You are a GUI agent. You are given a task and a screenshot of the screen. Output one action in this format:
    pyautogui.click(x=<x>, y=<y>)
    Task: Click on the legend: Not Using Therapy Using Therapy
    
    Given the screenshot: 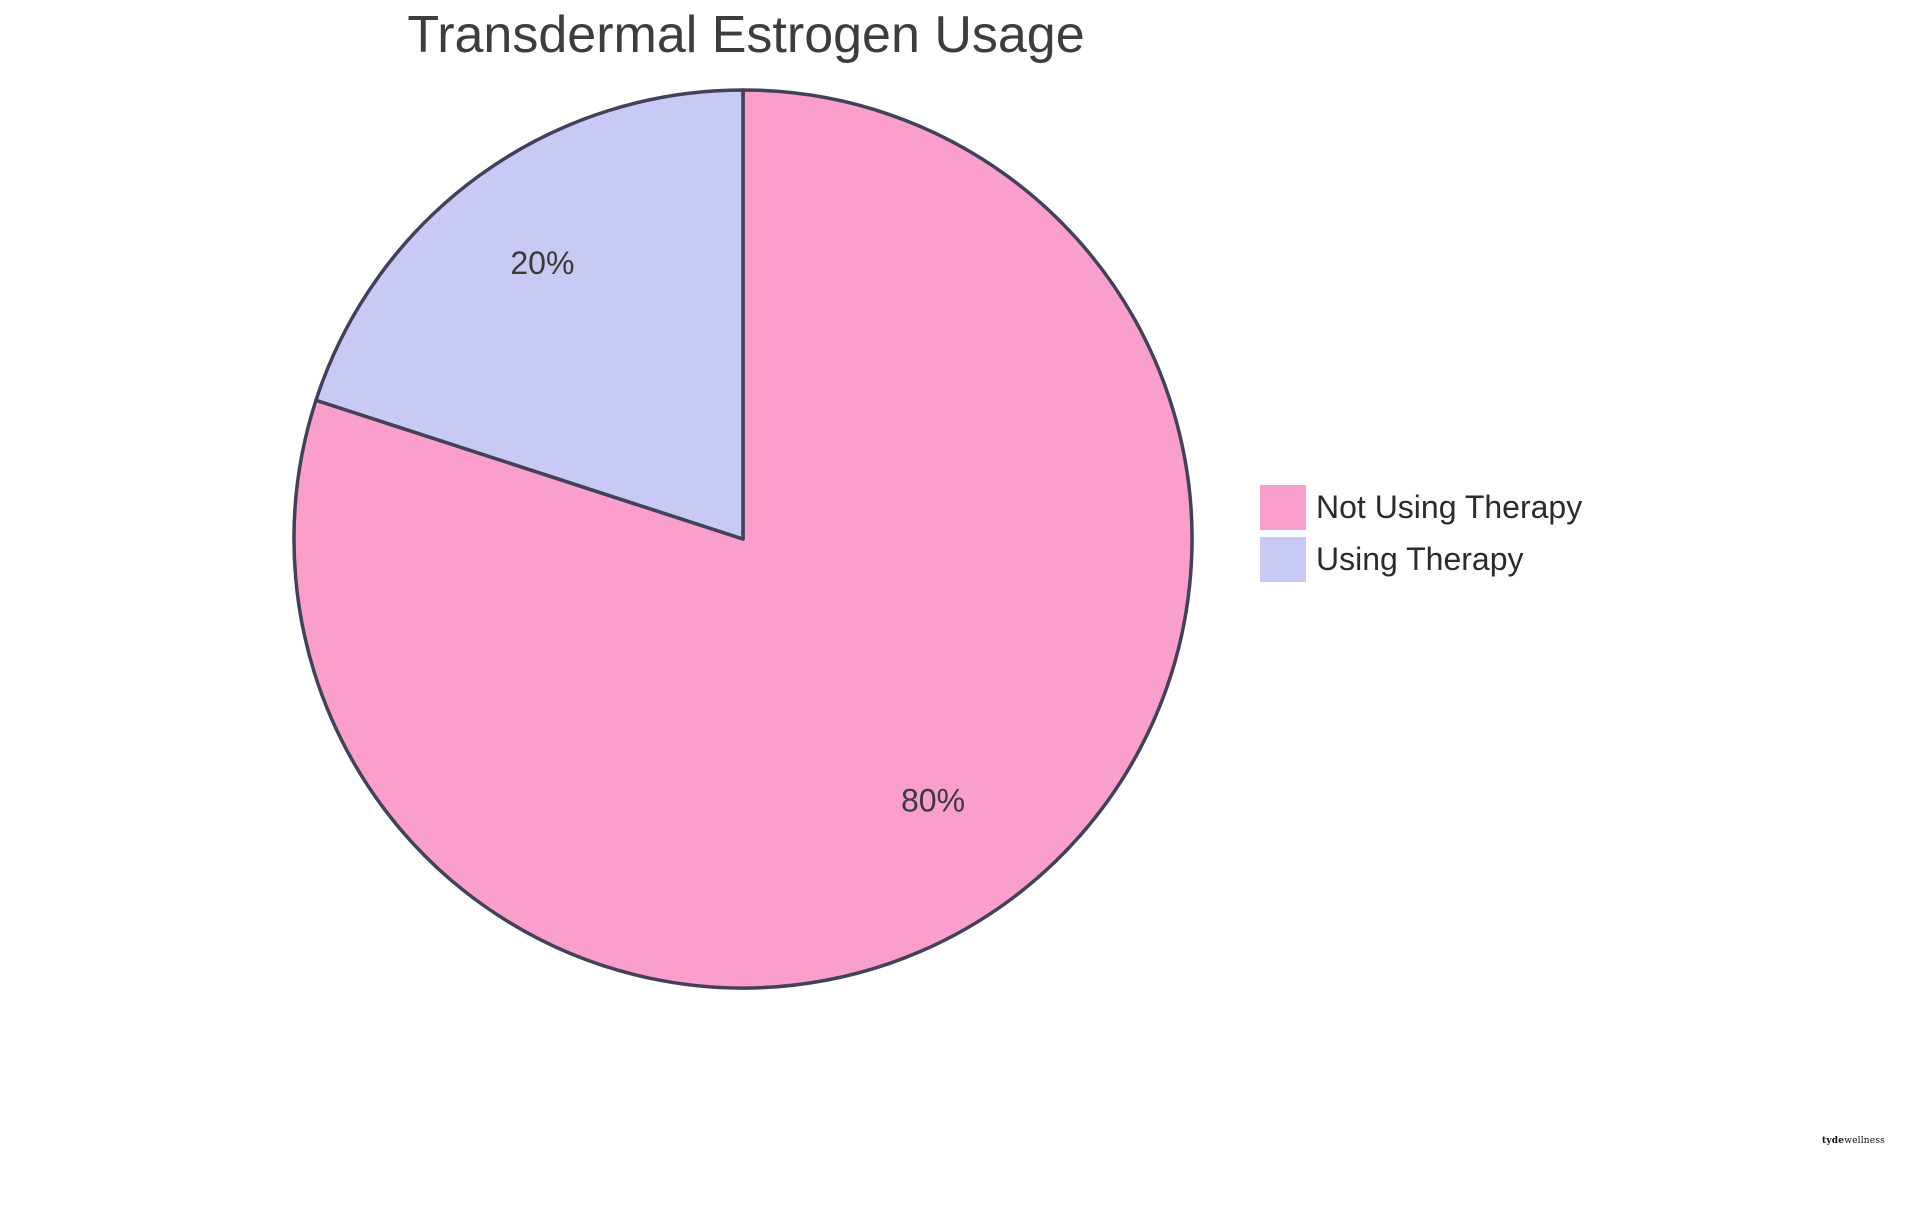 What is the action you would take?
    pyautogui.click(x=1421, y=537)
    